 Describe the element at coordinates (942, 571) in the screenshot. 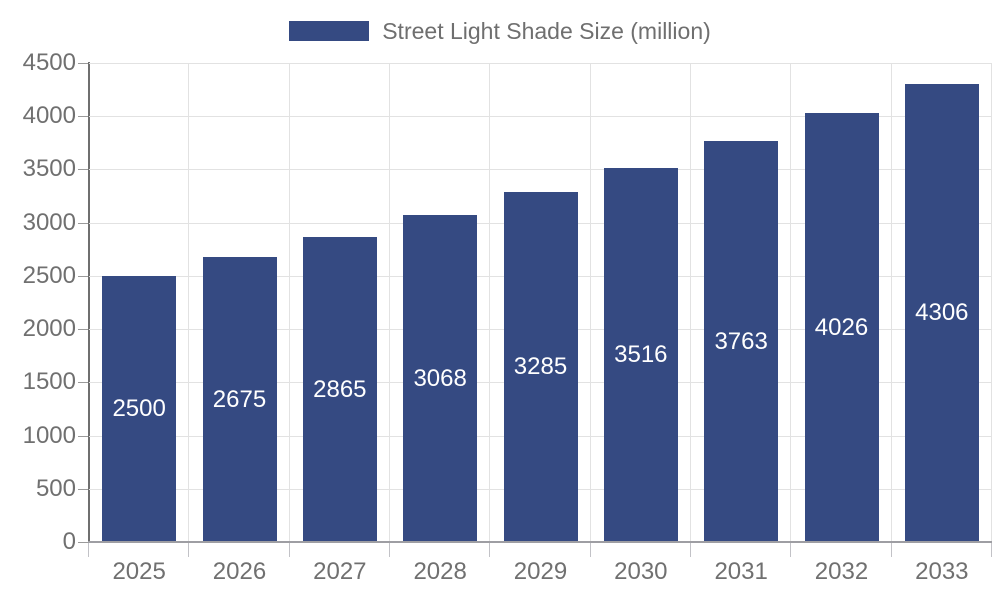

I see `x-tick-label: 2033` at that location.